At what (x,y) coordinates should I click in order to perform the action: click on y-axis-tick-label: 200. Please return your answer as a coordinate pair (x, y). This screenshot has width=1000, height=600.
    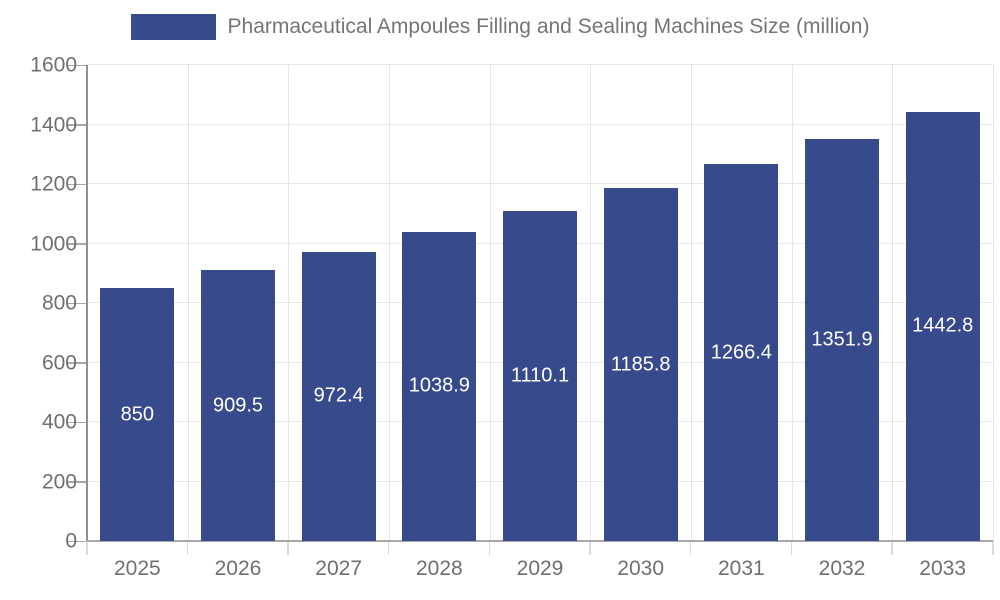
    Looking at the image, I should click on (59, 481).